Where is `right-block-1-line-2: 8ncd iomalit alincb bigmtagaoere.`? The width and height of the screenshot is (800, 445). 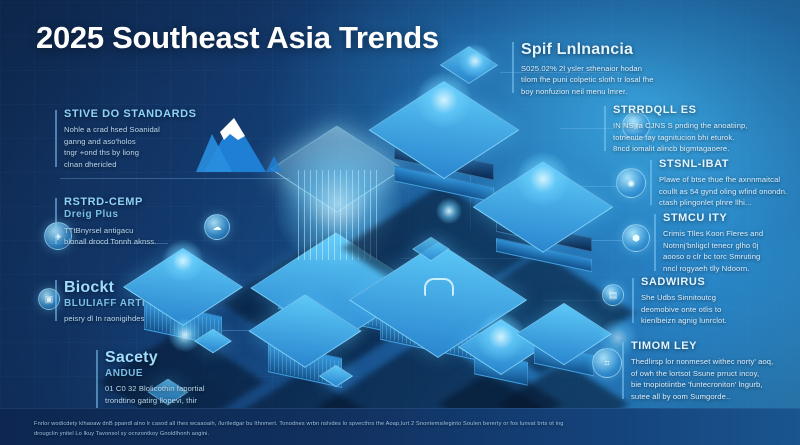
right-block-1-line-2: 8ncd iomalit alincb bigmtagaoere. is located at coordinates (671, 149).